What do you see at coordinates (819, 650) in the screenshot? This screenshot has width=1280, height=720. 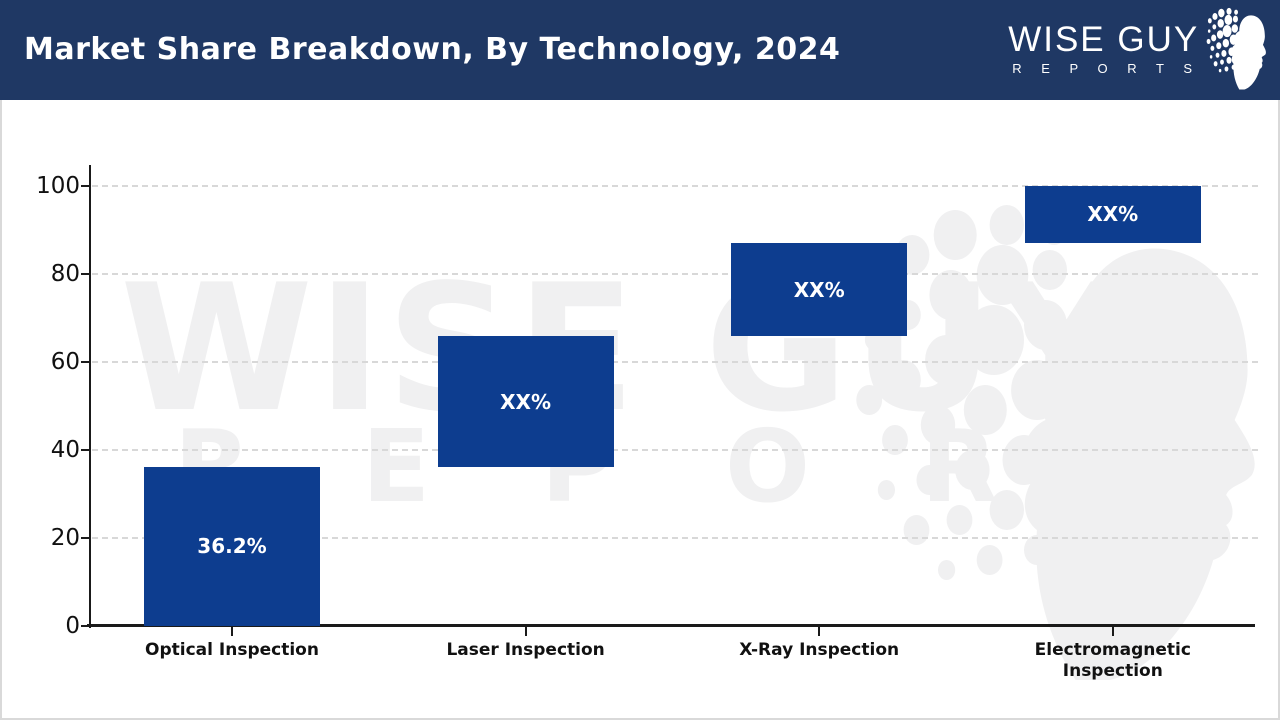 I see `x-category-label: X-Ray Inspection` at bounding box center [819, 650].